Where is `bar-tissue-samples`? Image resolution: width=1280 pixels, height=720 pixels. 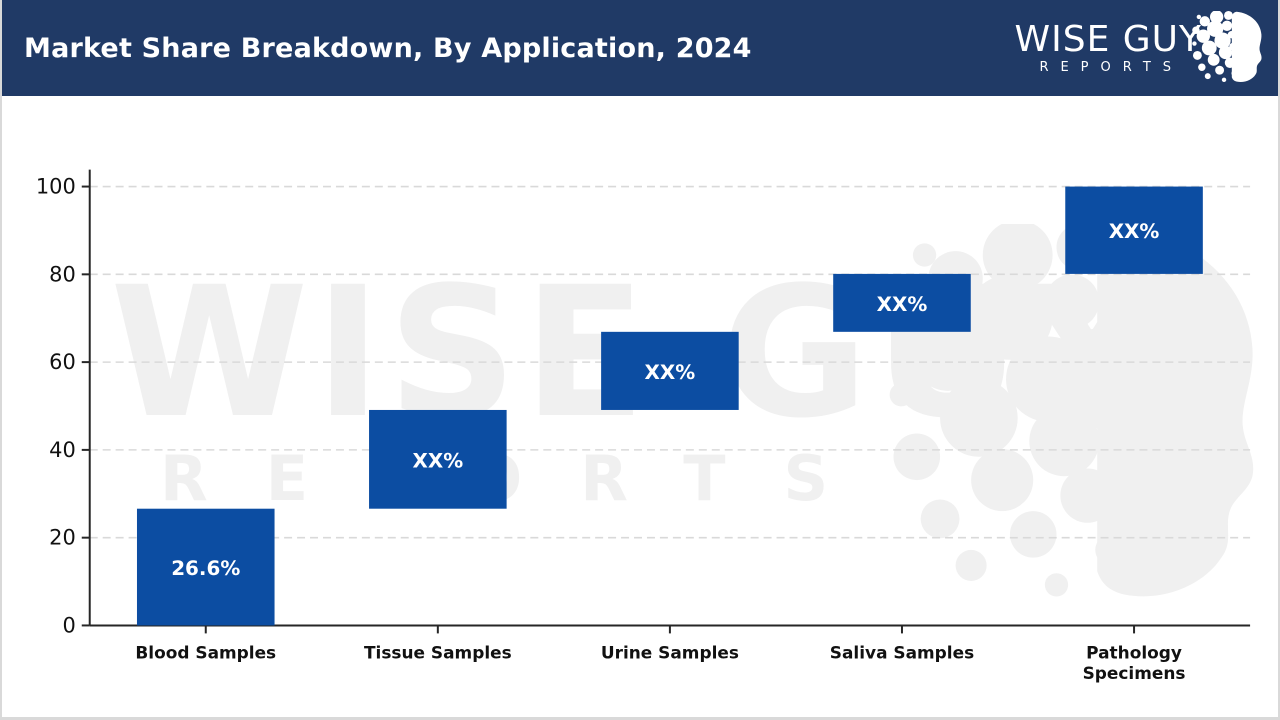
bar-tissue-samples is located at coordinates (438, 459).